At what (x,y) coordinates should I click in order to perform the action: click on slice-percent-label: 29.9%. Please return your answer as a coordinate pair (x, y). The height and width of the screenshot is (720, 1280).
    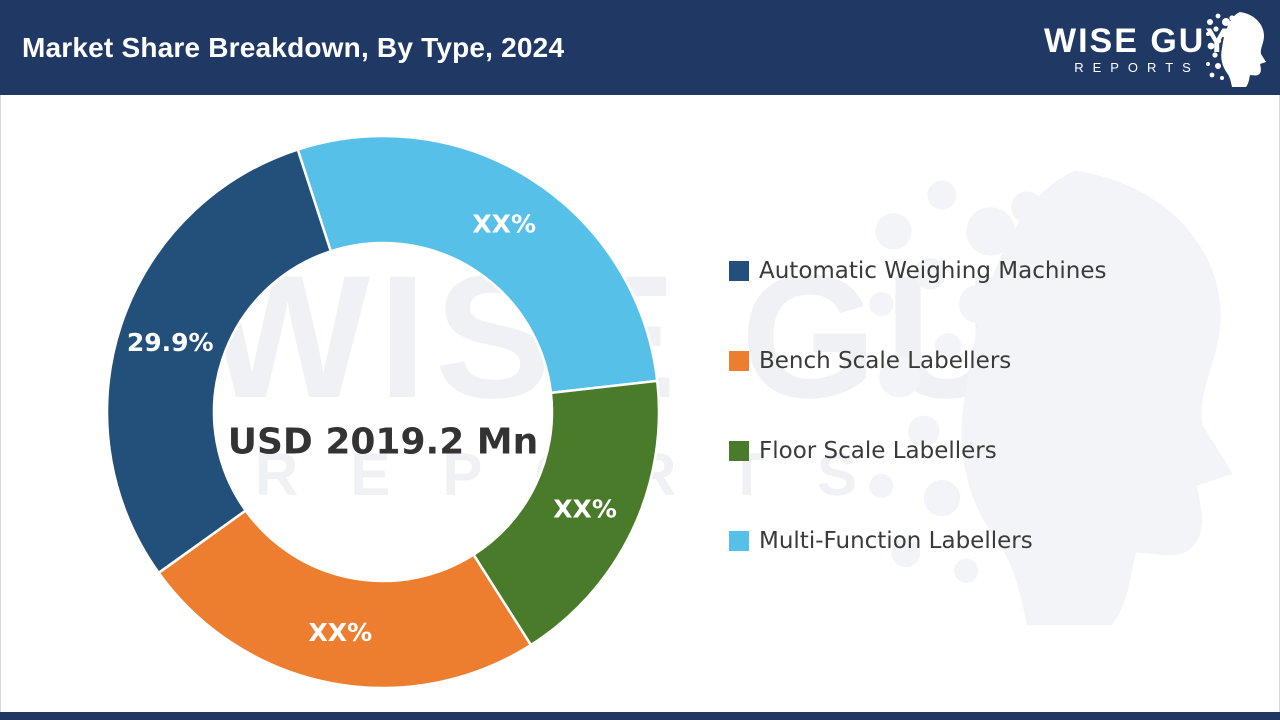
    Looking at the image, I should click on (170, 342).